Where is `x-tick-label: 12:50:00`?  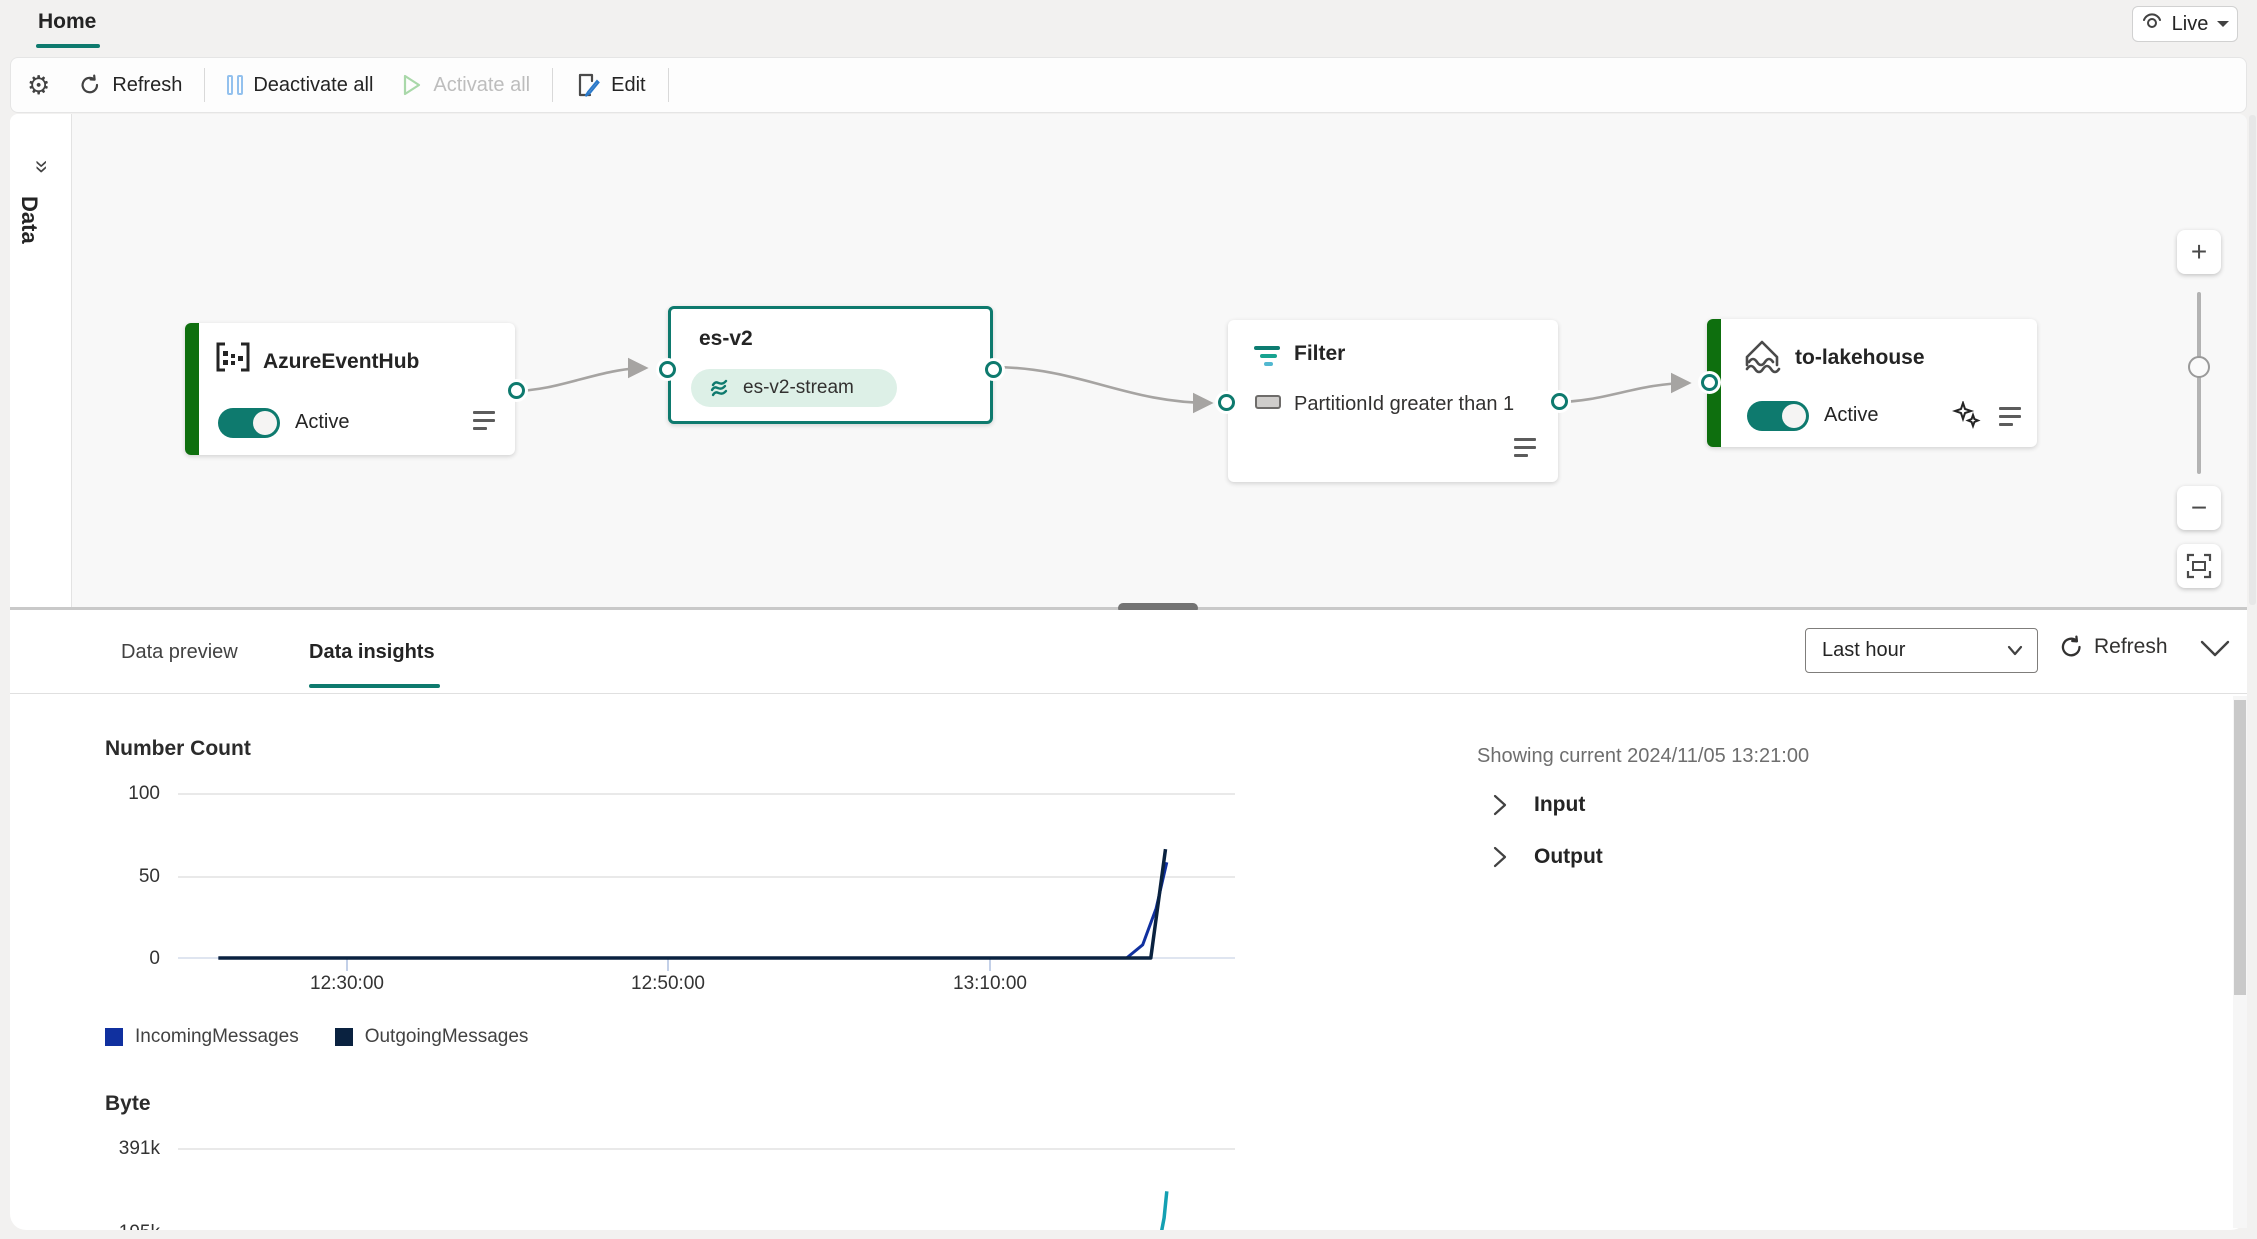
x-tick-label: 12:50:00 is located at coordinates (668, 983).